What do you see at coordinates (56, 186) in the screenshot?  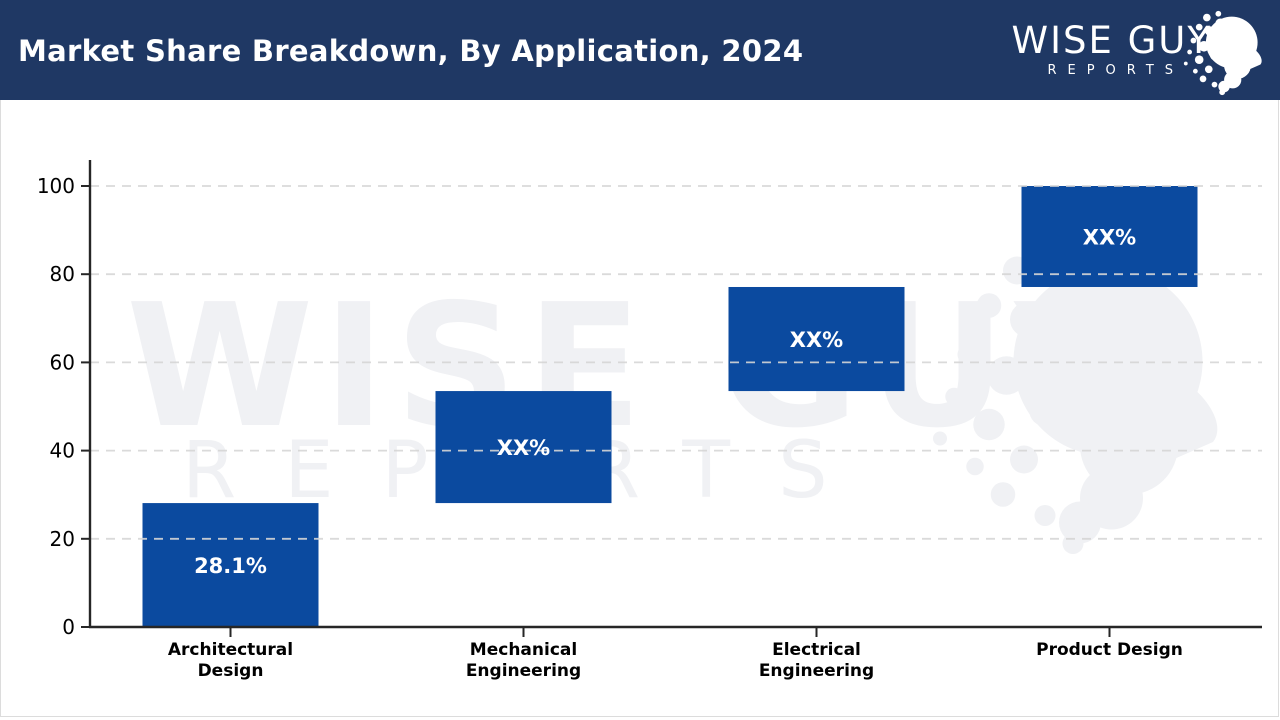 I see `y-tick-label: 100` at bounding box center [56, 186].